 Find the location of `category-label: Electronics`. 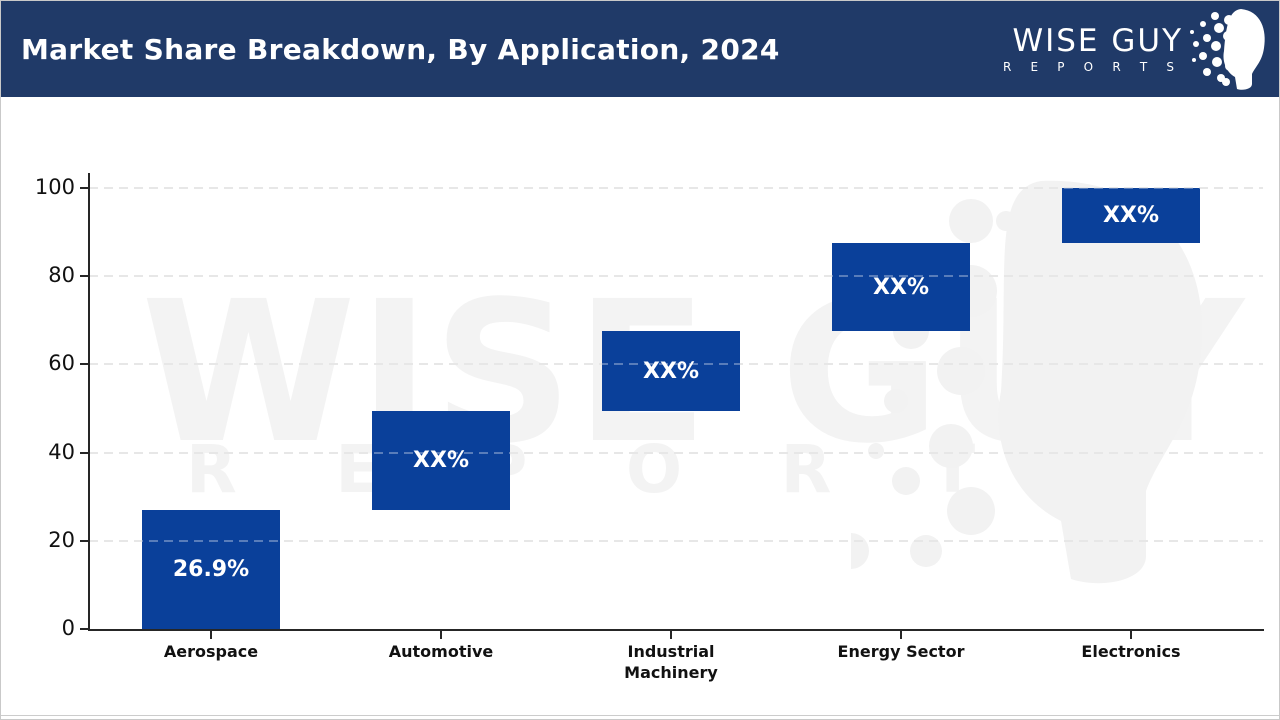

category-label: Electronics is located at coordinates (1131, 651).